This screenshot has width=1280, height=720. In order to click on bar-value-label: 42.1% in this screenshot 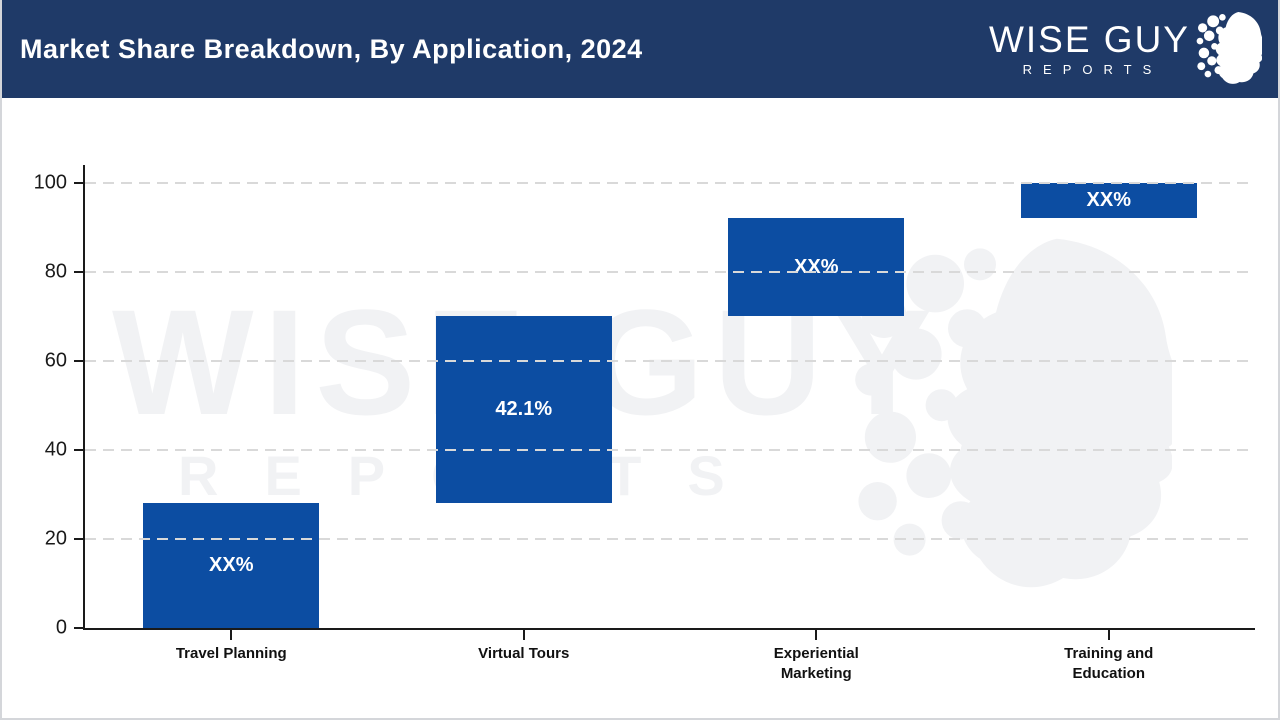, I will do `click(524, 409)`.